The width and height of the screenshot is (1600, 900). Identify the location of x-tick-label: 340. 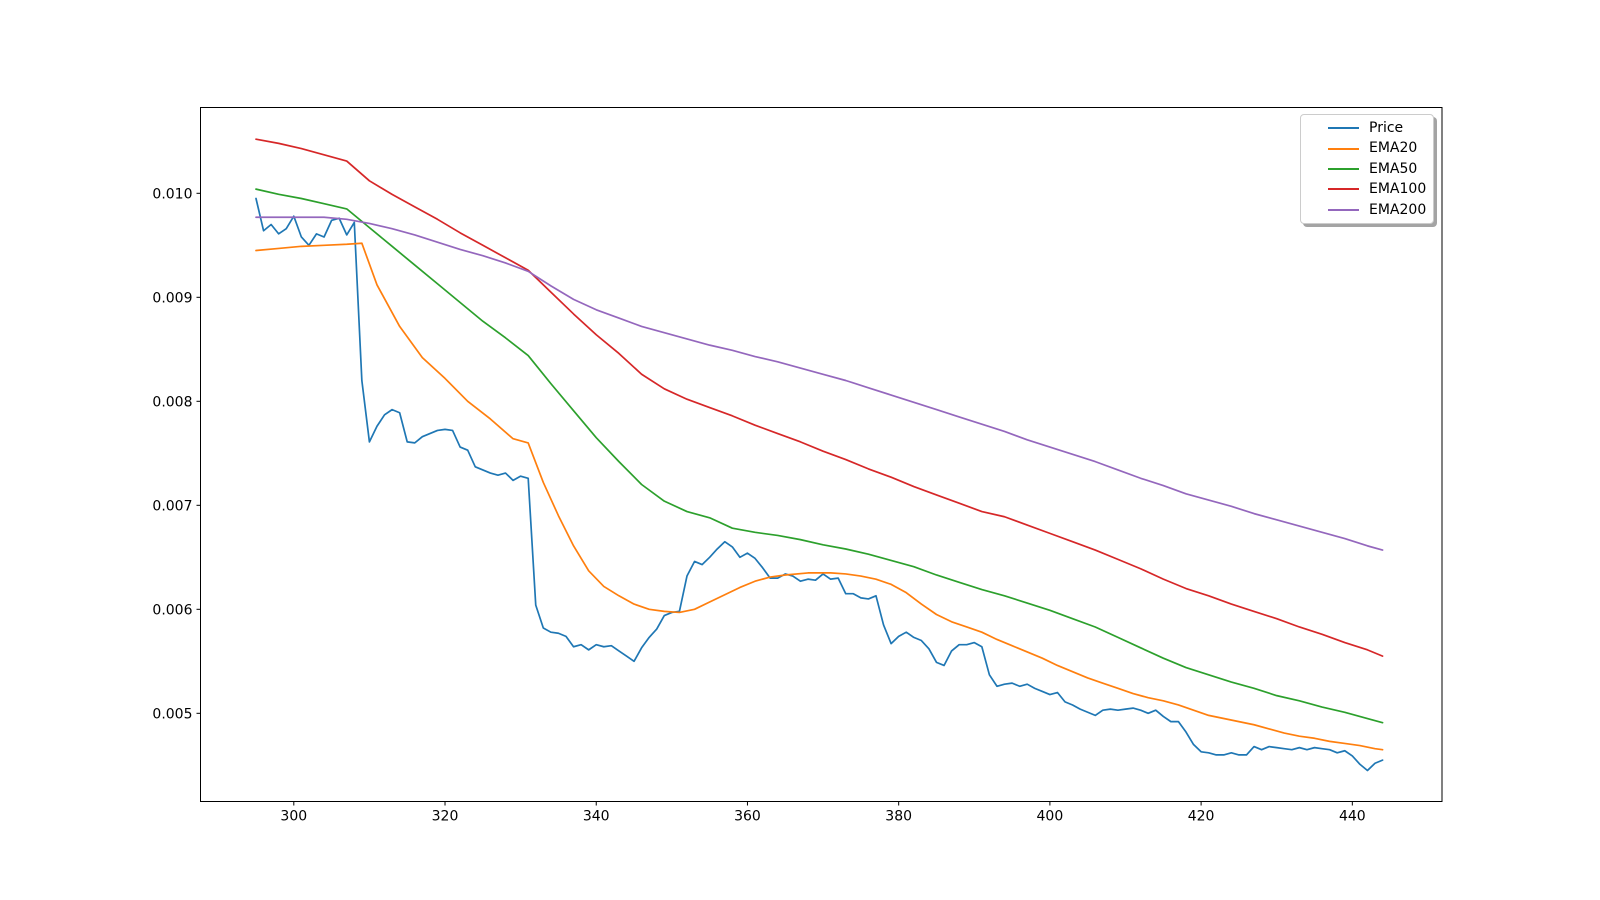
(596, 817).